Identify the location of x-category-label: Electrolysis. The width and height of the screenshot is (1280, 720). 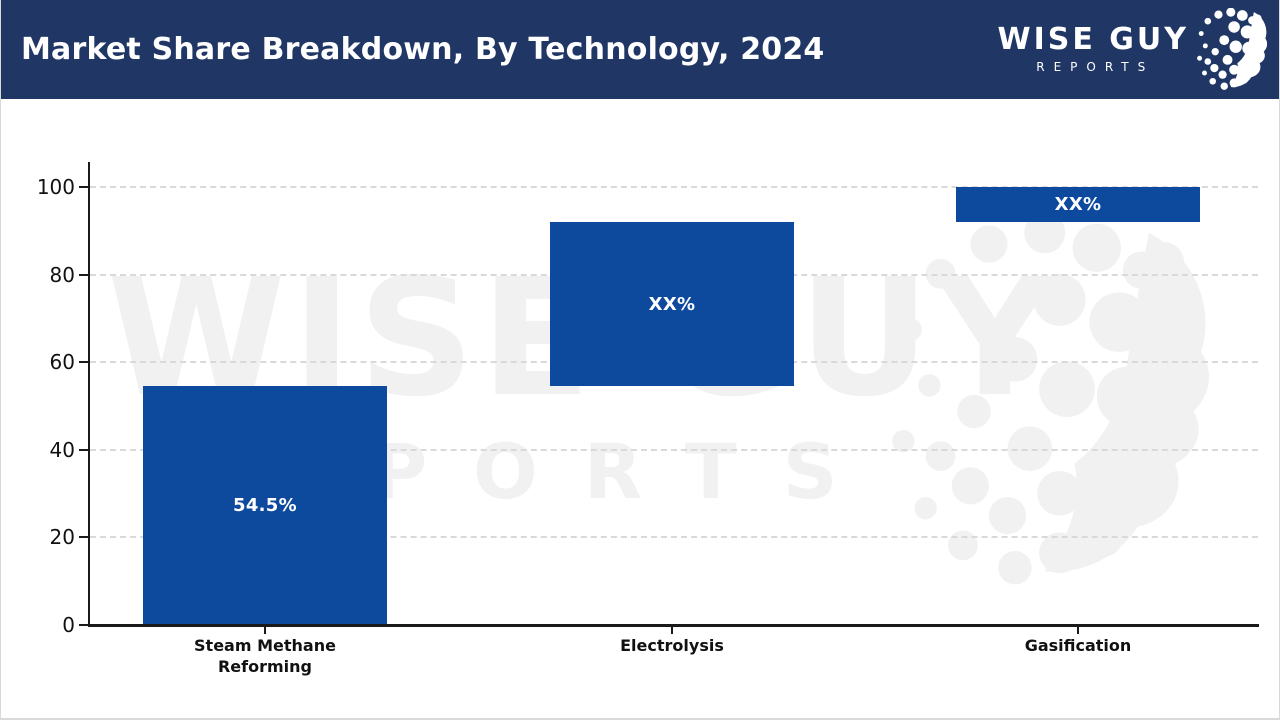
(672, 645).